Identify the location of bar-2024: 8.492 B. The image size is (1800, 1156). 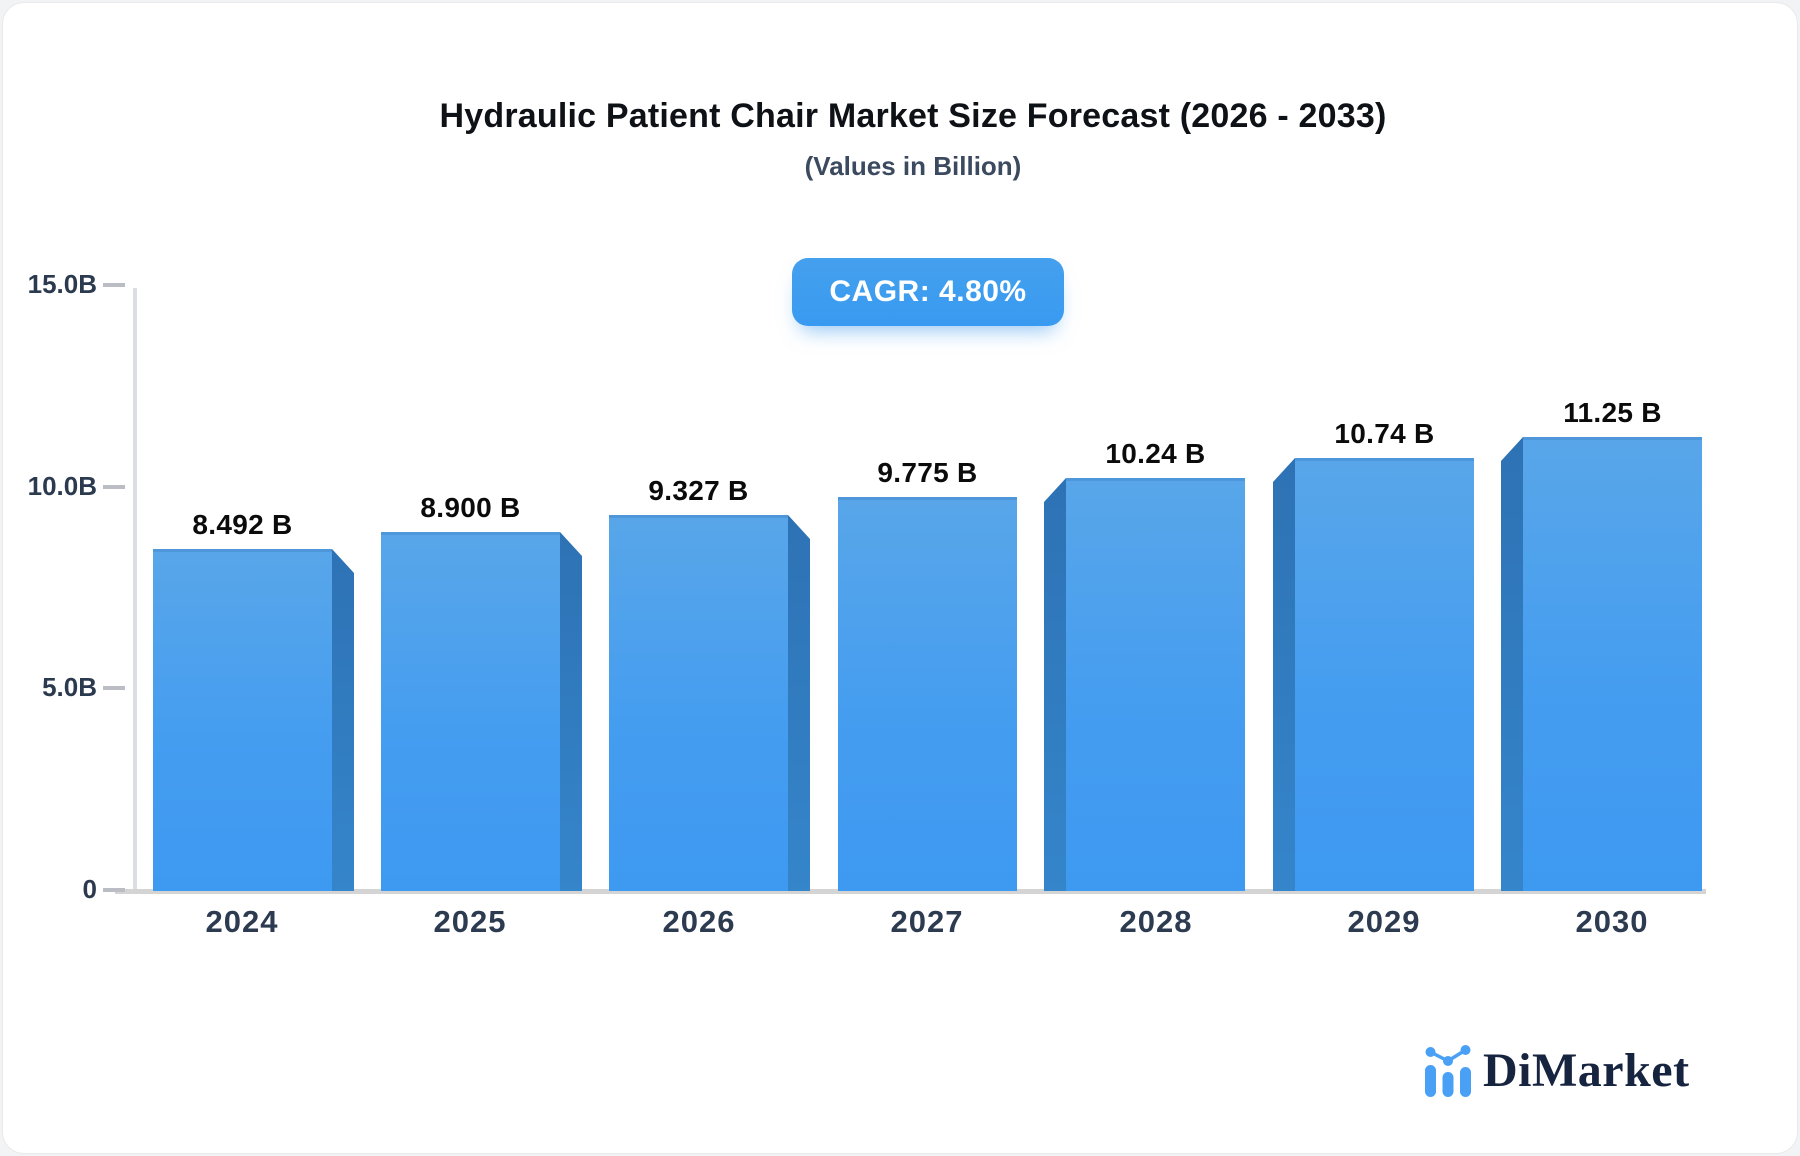
(253, 700).